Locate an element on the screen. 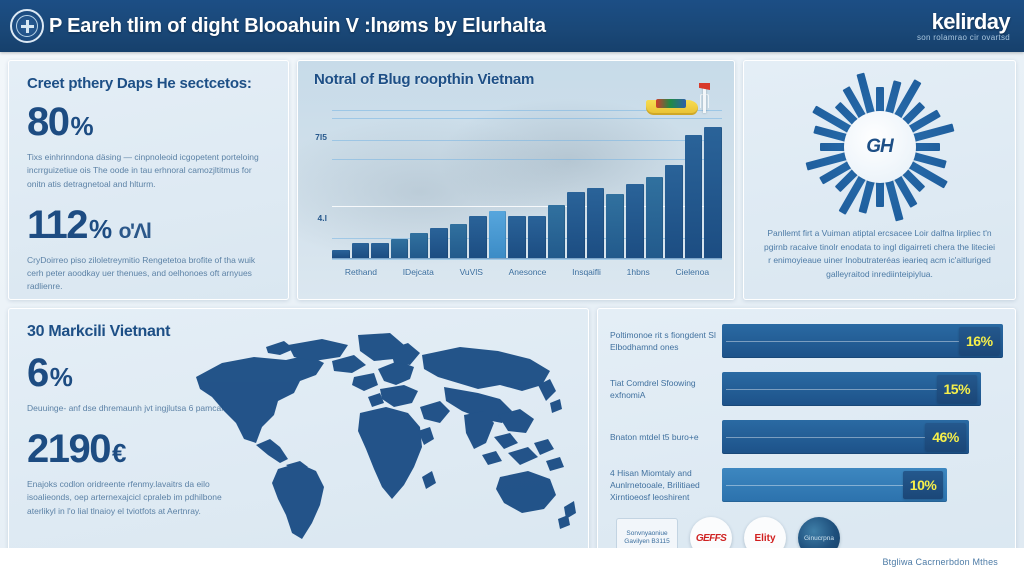  brand-logo: kelirday son rolamrao cir ovartsd is located at coordinates (963, 25).